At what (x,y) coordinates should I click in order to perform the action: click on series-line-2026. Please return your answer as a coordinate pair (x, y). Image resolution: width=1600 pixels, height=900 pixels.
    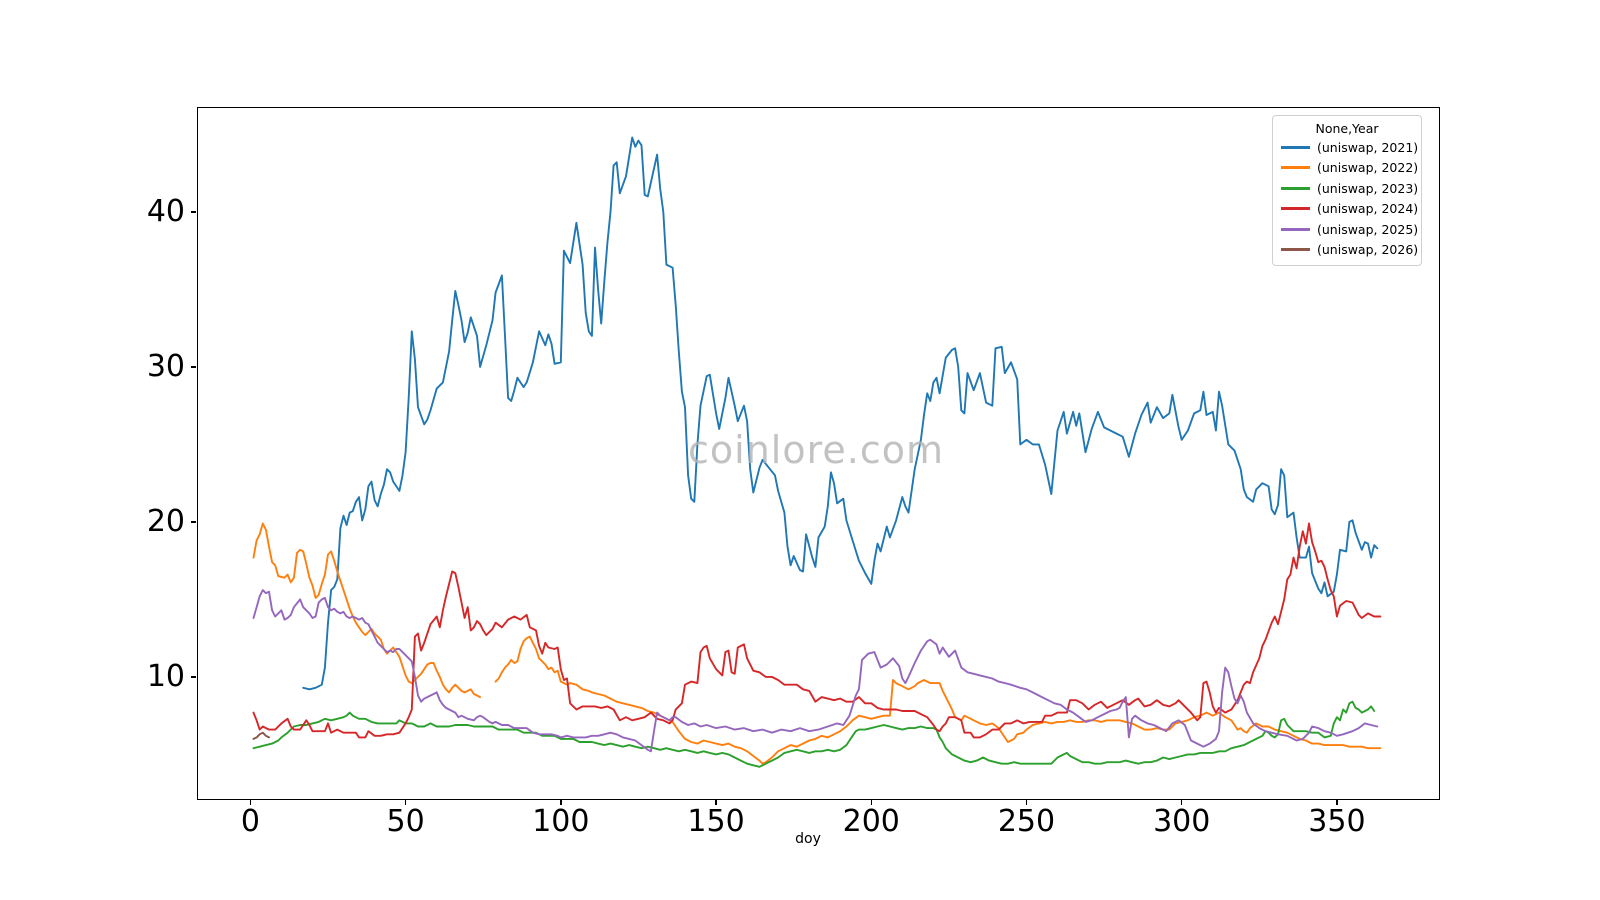
    Looking at the image, I should click on (261, 735).